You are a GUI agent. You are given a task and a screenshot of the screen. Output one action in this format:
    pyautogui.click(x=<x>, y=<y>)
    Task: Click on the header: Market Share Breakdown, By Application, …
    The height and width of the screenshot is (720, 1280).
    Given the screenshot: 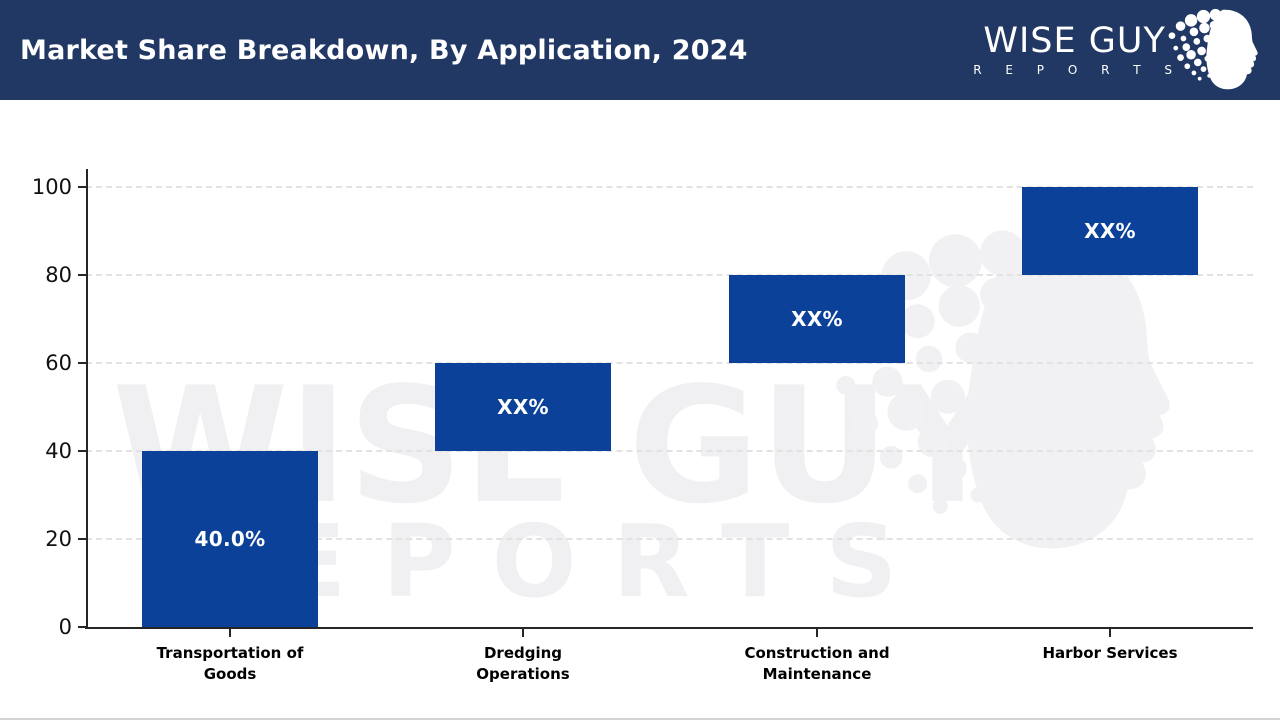 What is the action you would take?
    pyautogui.click(x=640, y=50)
    